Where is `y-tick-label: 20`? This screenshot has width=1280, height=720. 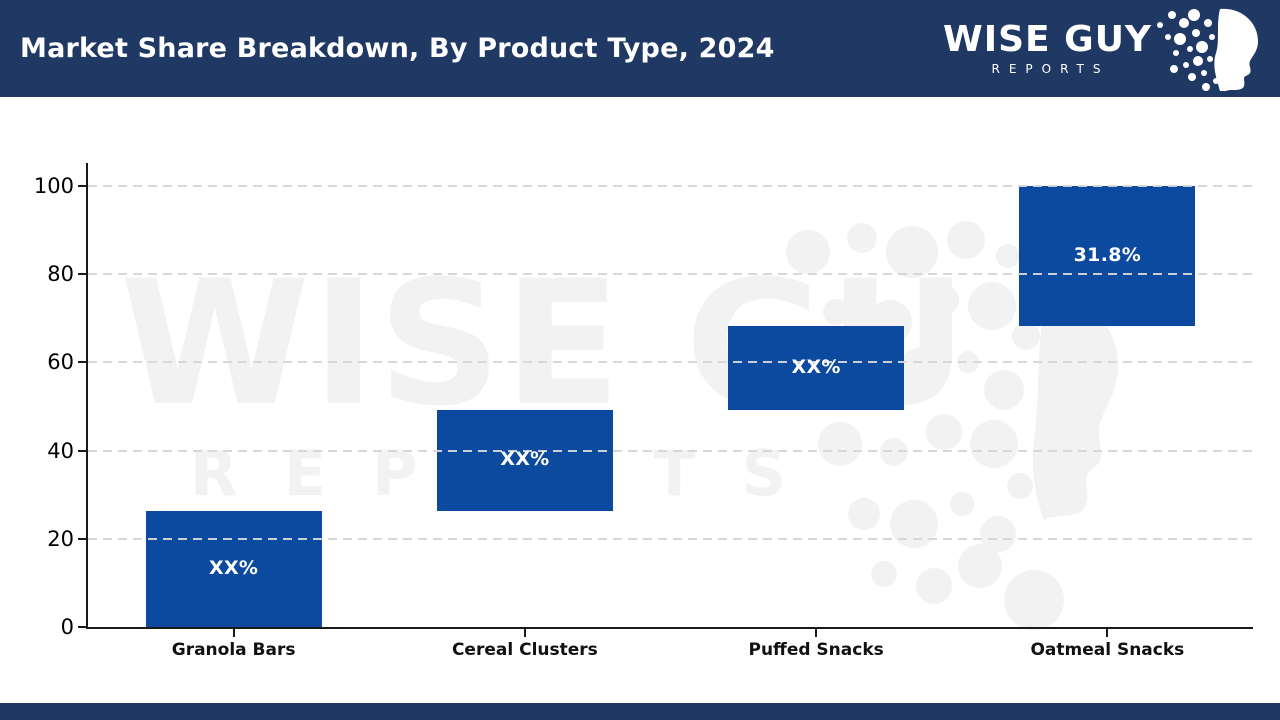
y-tick-label: 20 is located at coordinates (60, 538).